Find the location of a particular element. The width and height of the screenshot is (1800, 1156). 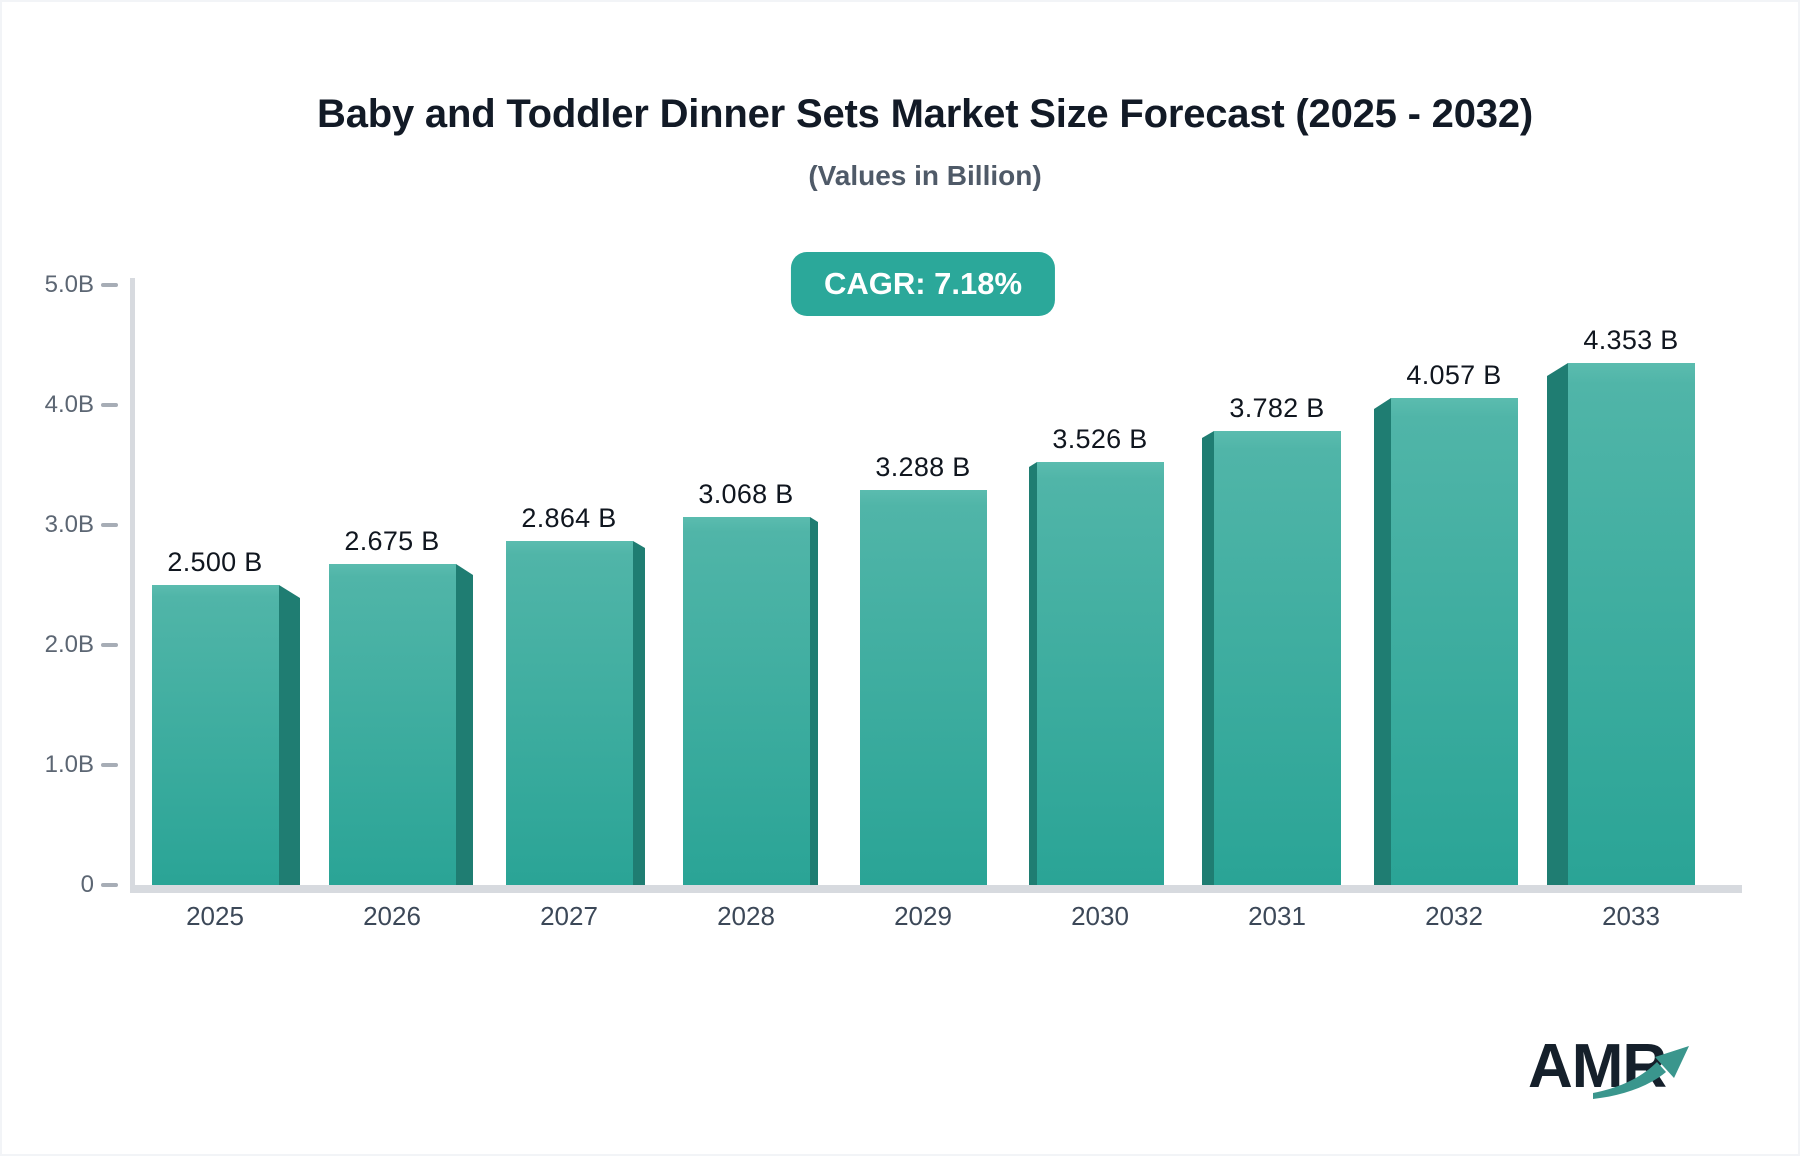

x-axis-label: 2031 is located at coordinates (1277, 916).